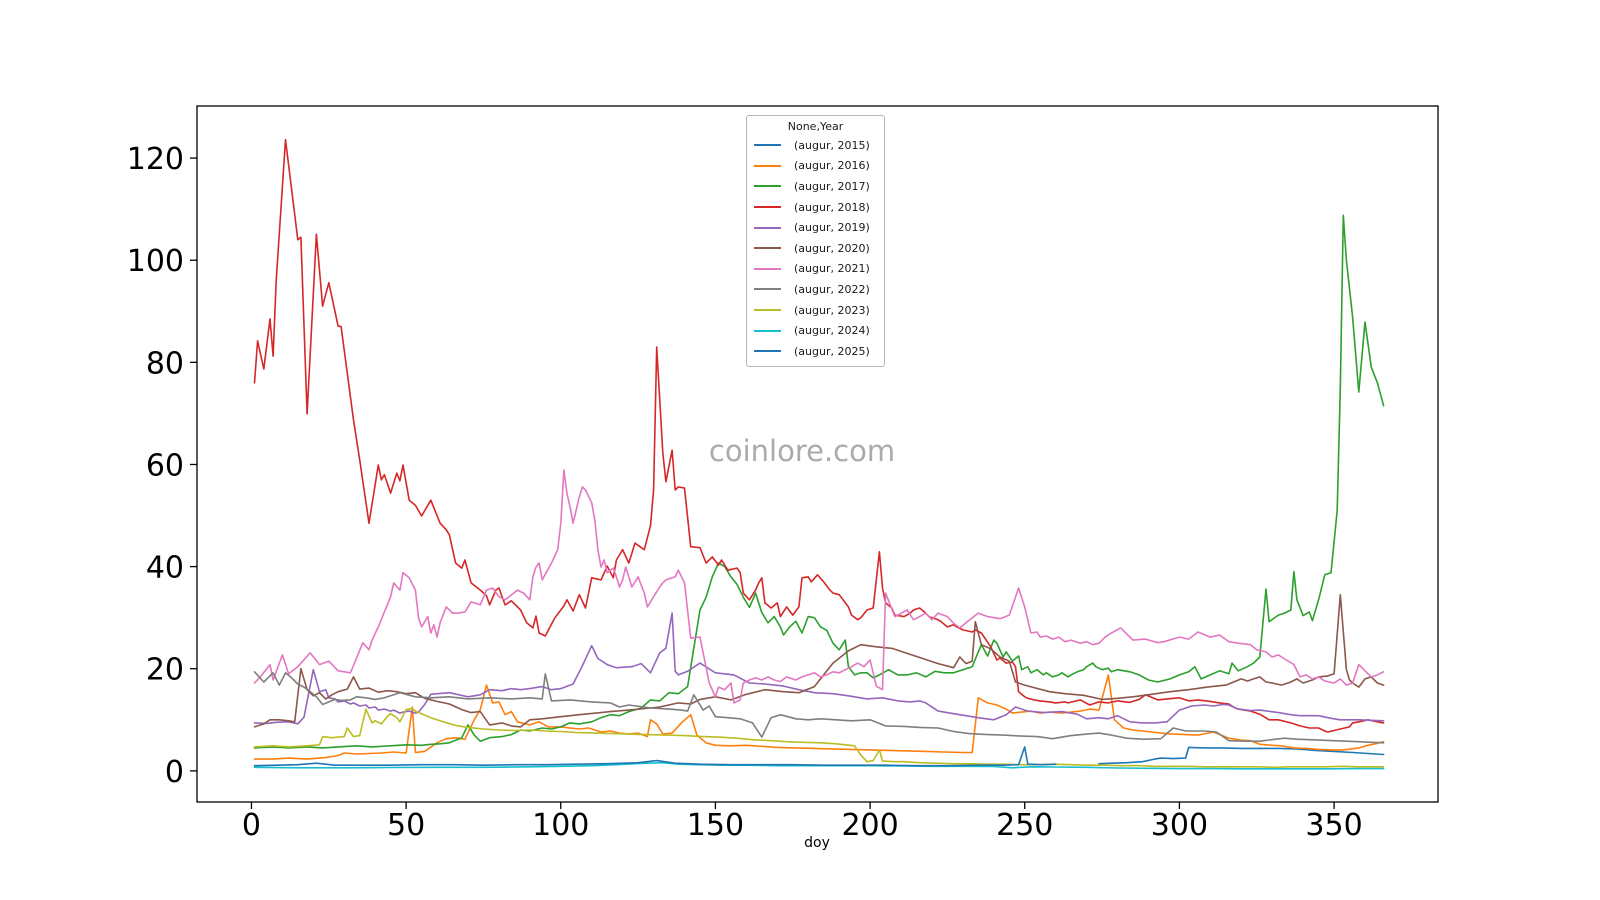  Describe the element at coordinates (251, 825) in the screenshot. I see `x-tick-label: 0` at that location.